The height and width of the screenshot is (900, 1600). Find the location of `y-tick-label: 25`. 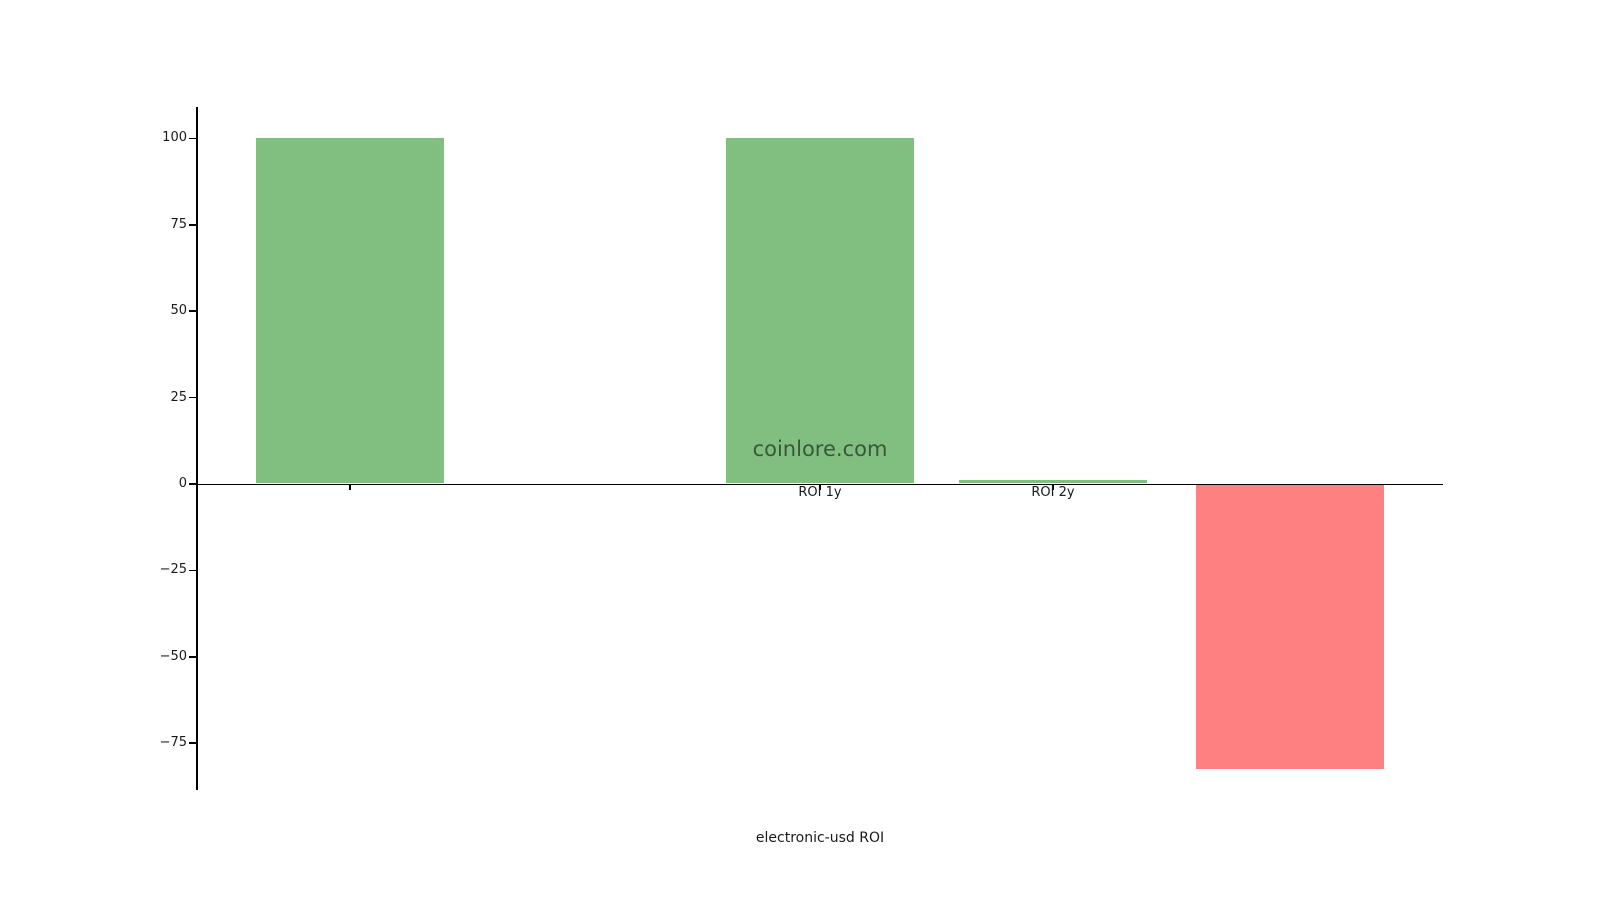

y-tick-label: 25 is located at coordinates (178, 397).